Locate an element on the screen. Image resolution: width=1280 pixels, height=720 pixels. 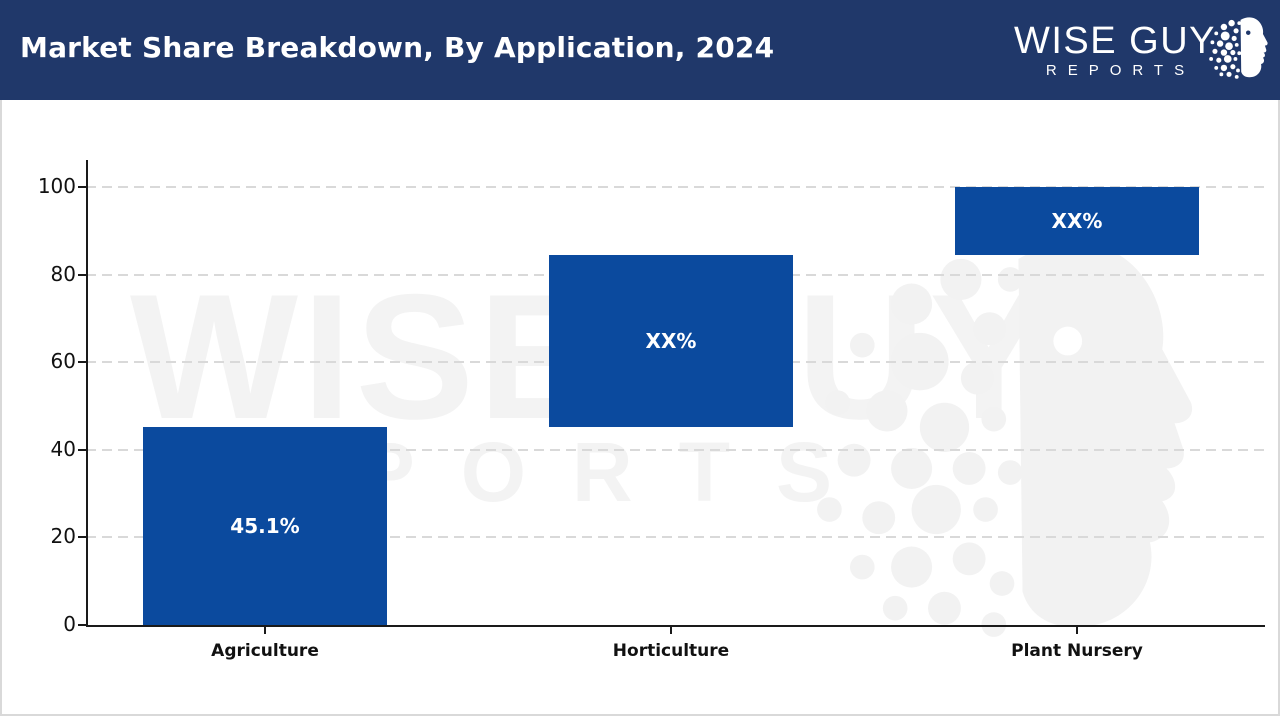
y-axis-tick-label: 0 is located at coordinates (69, 624).